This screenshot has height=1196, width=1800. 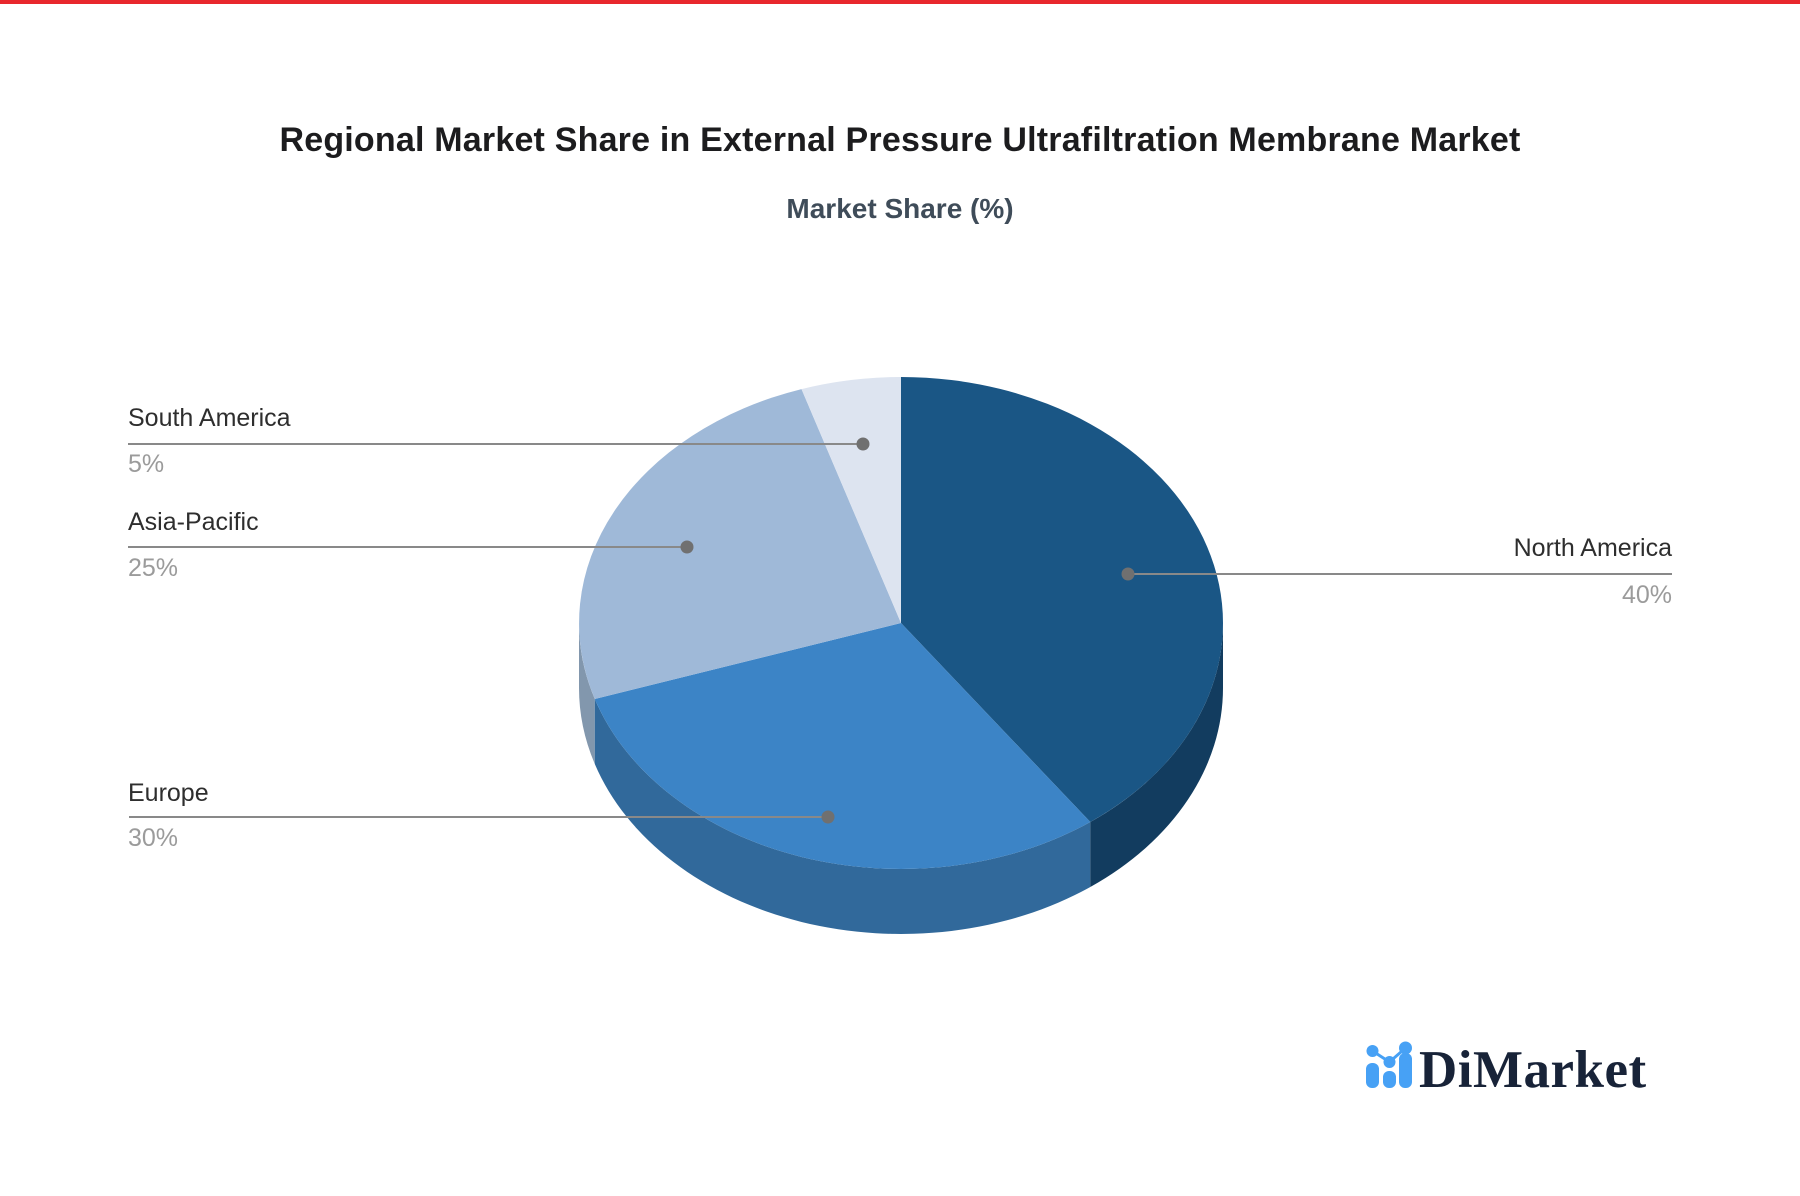 I want to click on pie-side-asia-pacific, so click(x=587, y=693).